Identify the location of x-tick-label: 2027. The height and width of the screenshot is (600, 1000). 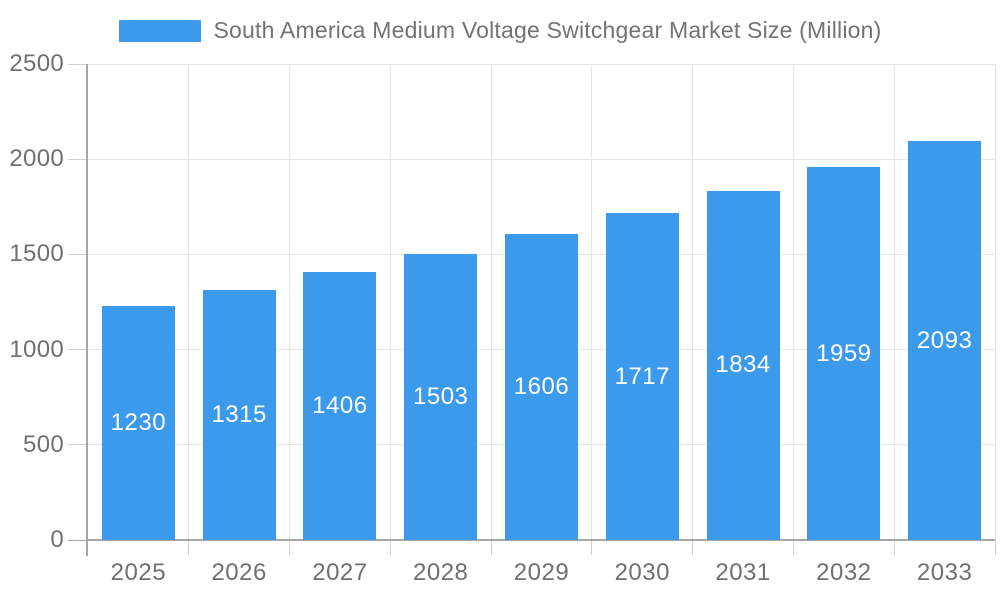
(340, 572).